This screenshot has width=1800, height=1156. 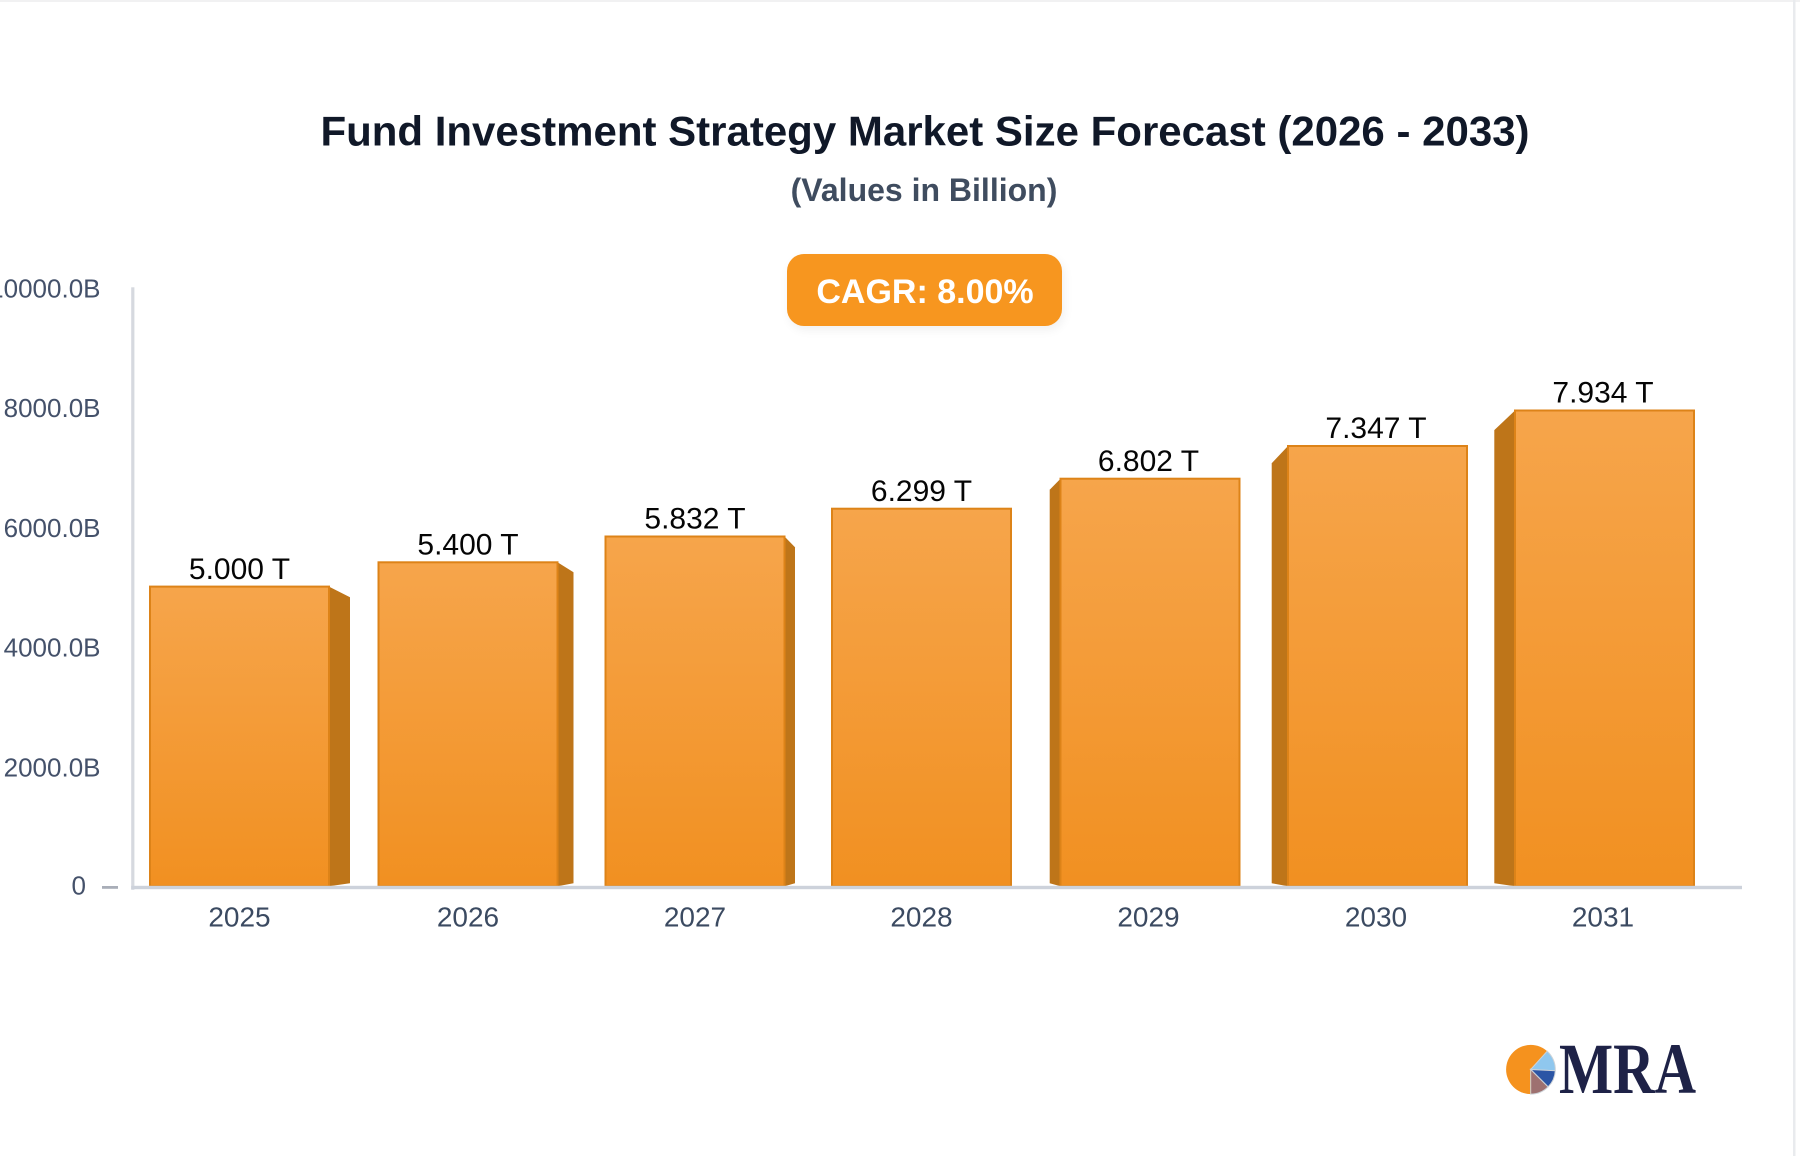 I want to click on svg-text: 5.400 T, so click(x=467, y=544).